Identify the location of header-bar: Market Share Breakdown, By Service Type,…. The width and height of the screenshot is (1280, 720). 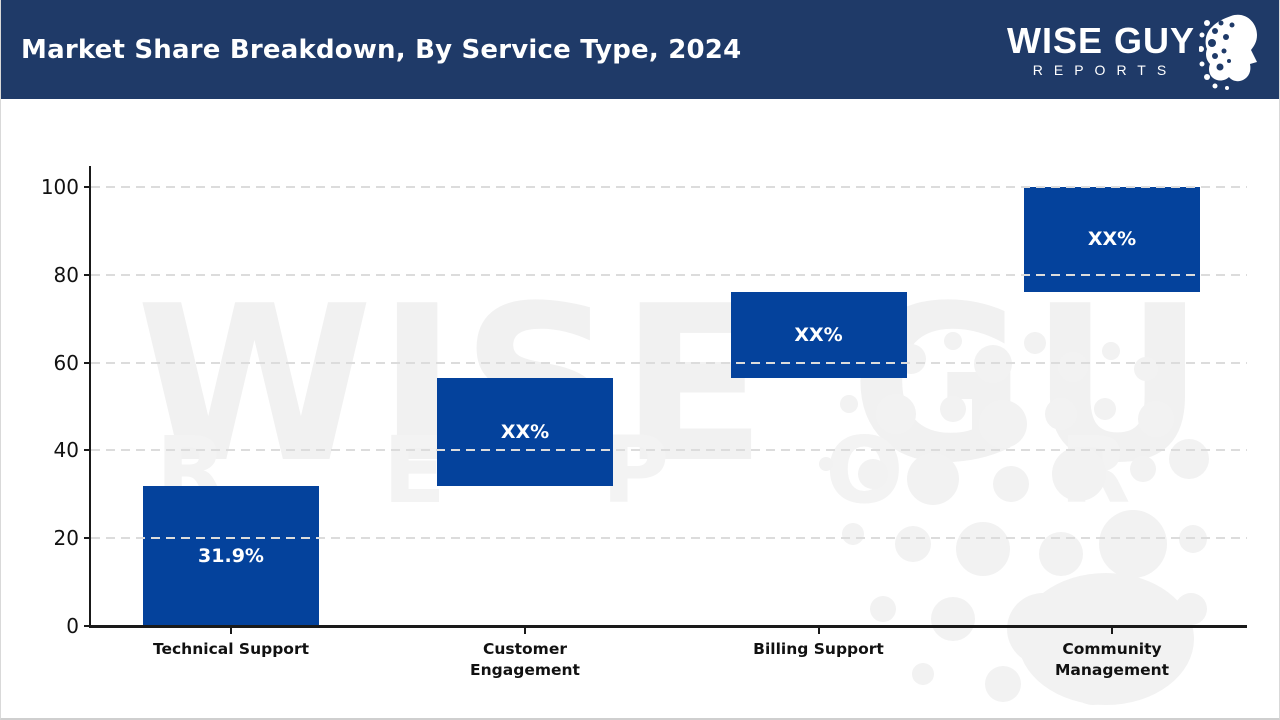
(640, 49).